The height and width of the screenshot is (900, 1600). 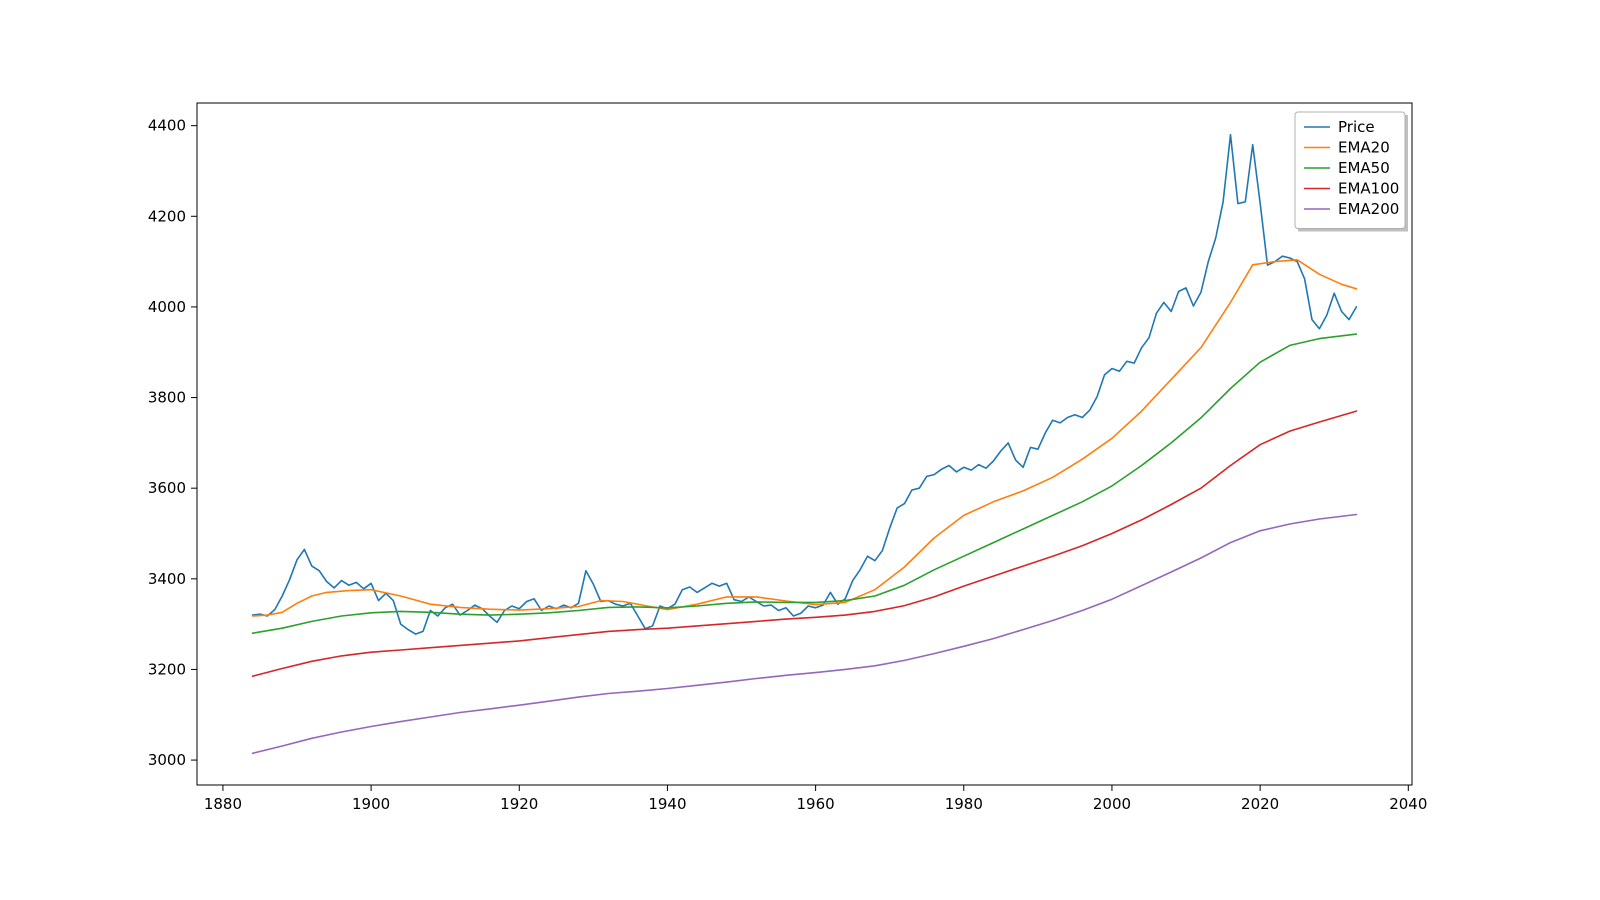 What do you see at coordinates (1368, 189) in the screenshot?
I see `legend-label-ema100: EMA100` at bounding box center [1368, 189].